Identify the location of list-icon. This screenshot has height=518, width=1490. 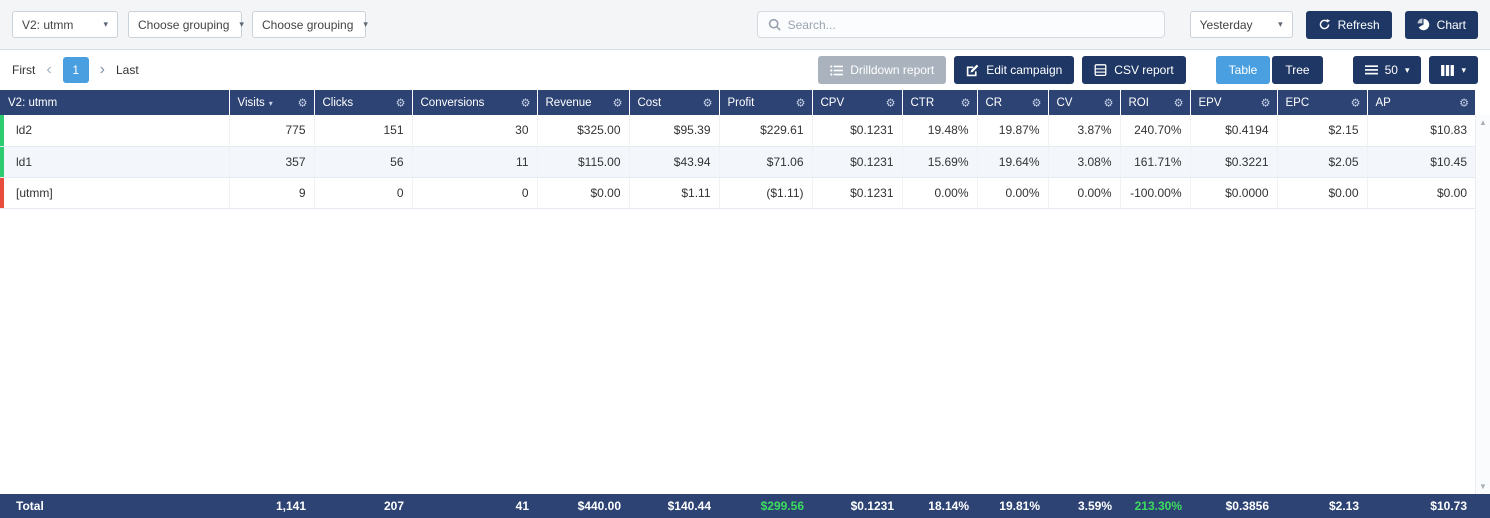
(837, 70).